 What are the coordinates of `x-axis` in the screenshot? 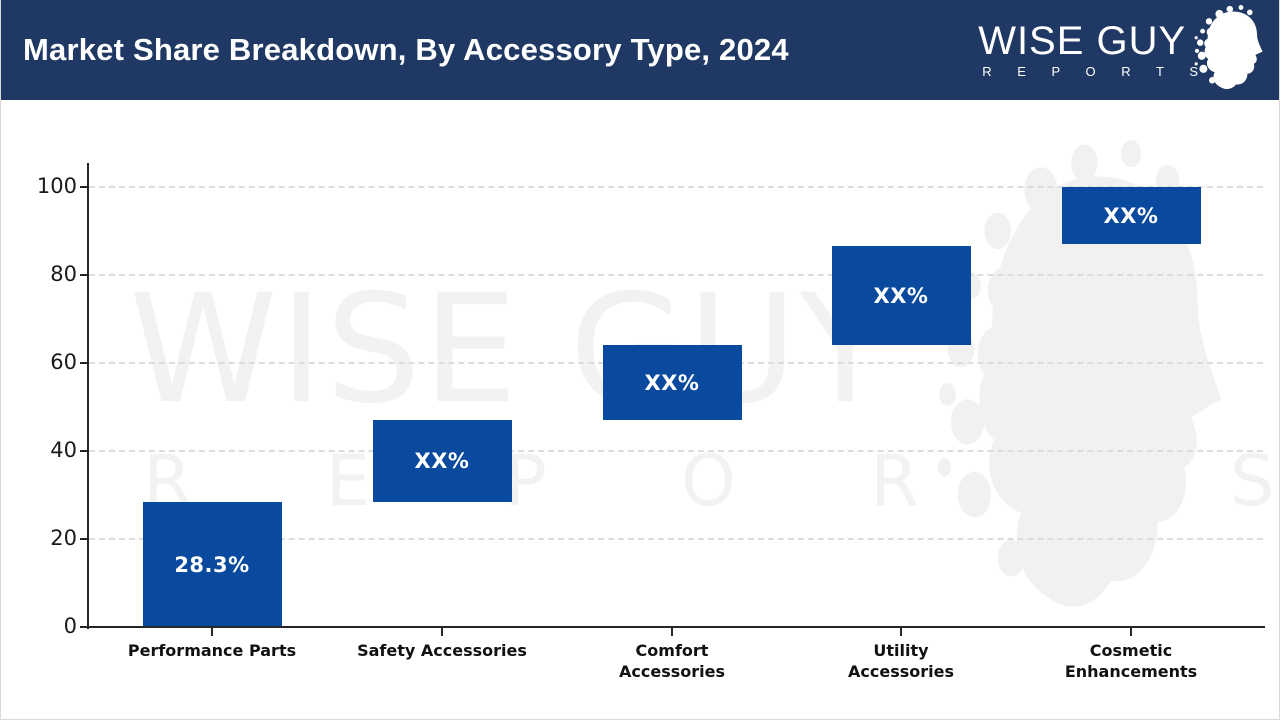 It's located at (676, 627).